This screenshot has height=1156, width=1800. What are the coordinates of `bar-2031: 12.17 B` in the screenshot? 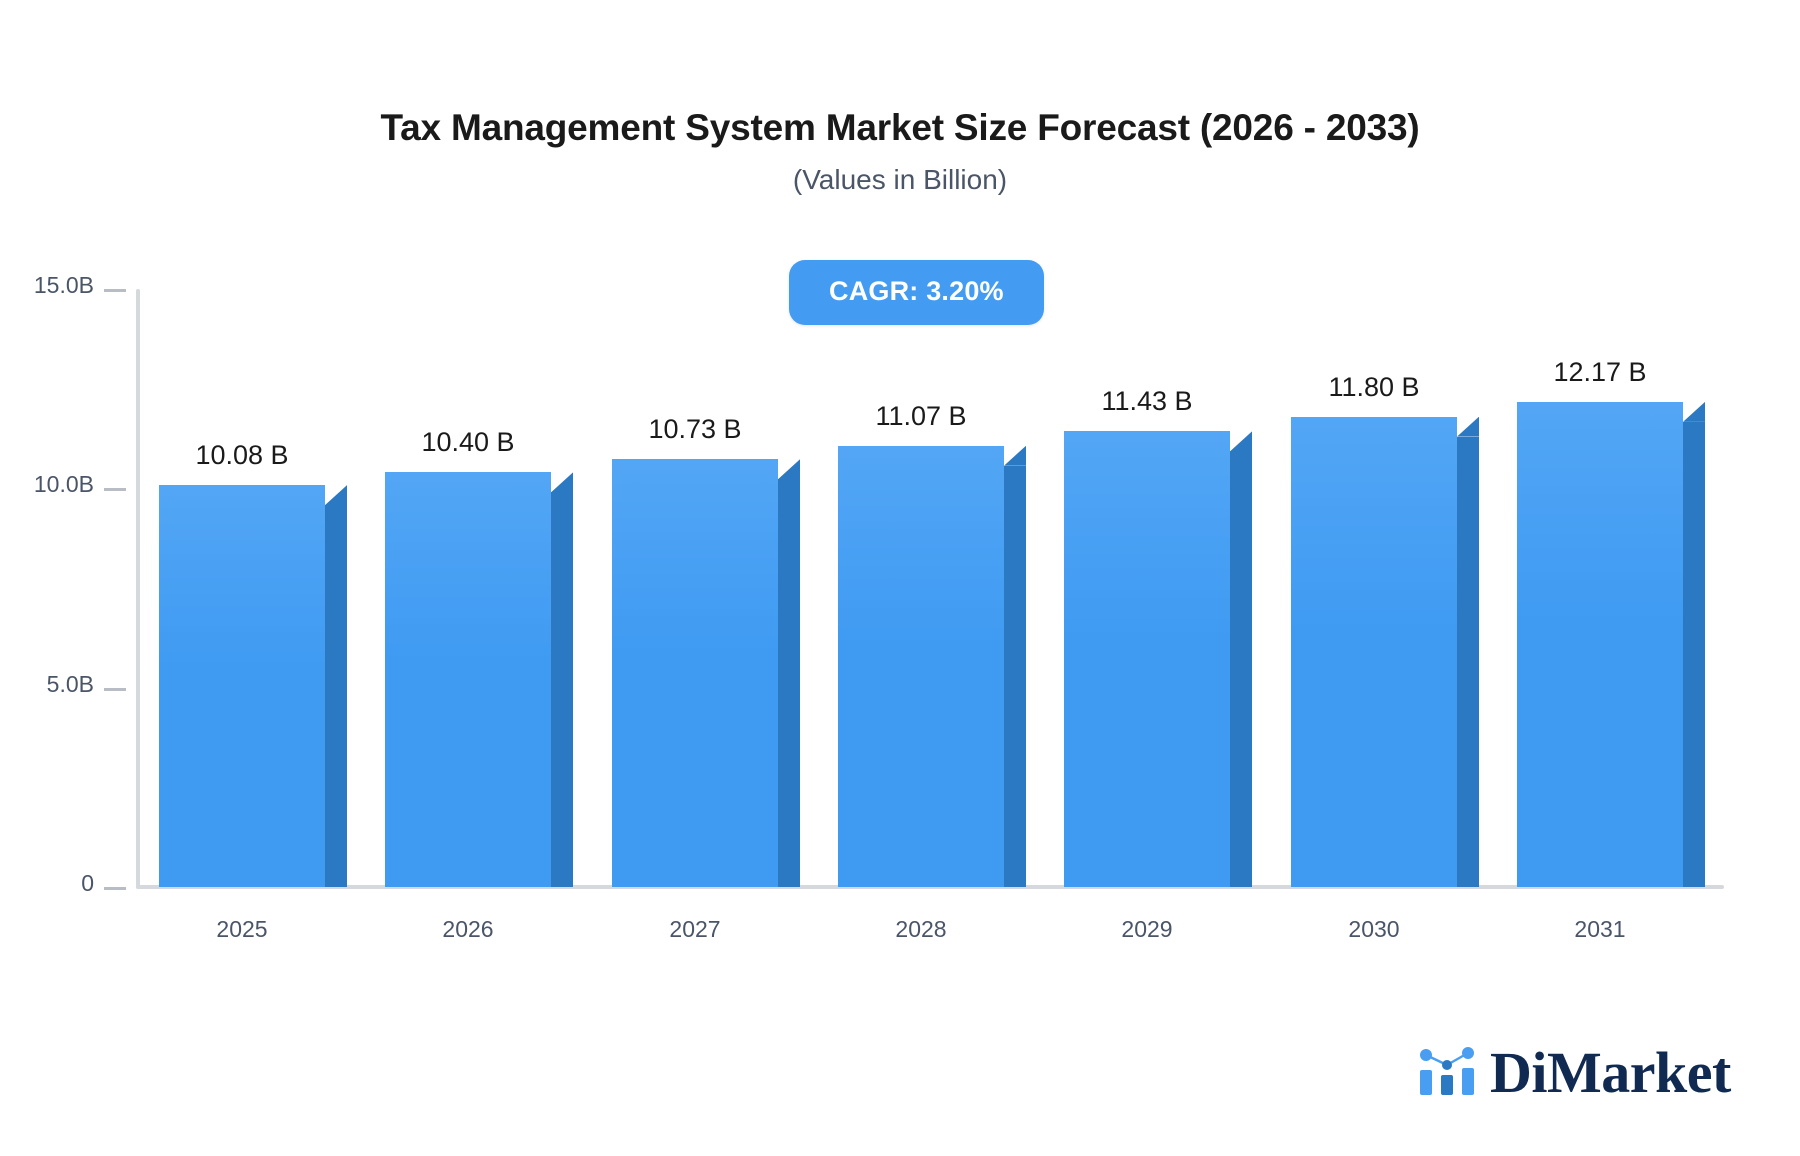 It's located at (1611, 622).